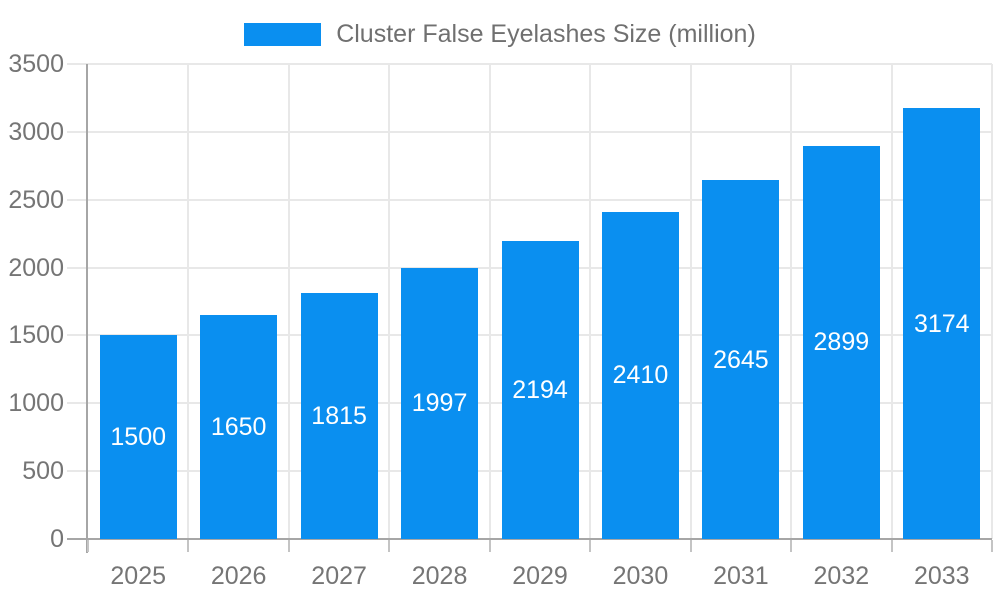 This screenshot has height=600, width=1000. I want to click on legend: Cluster False Eyelashes Size (million), so click(500, 34).